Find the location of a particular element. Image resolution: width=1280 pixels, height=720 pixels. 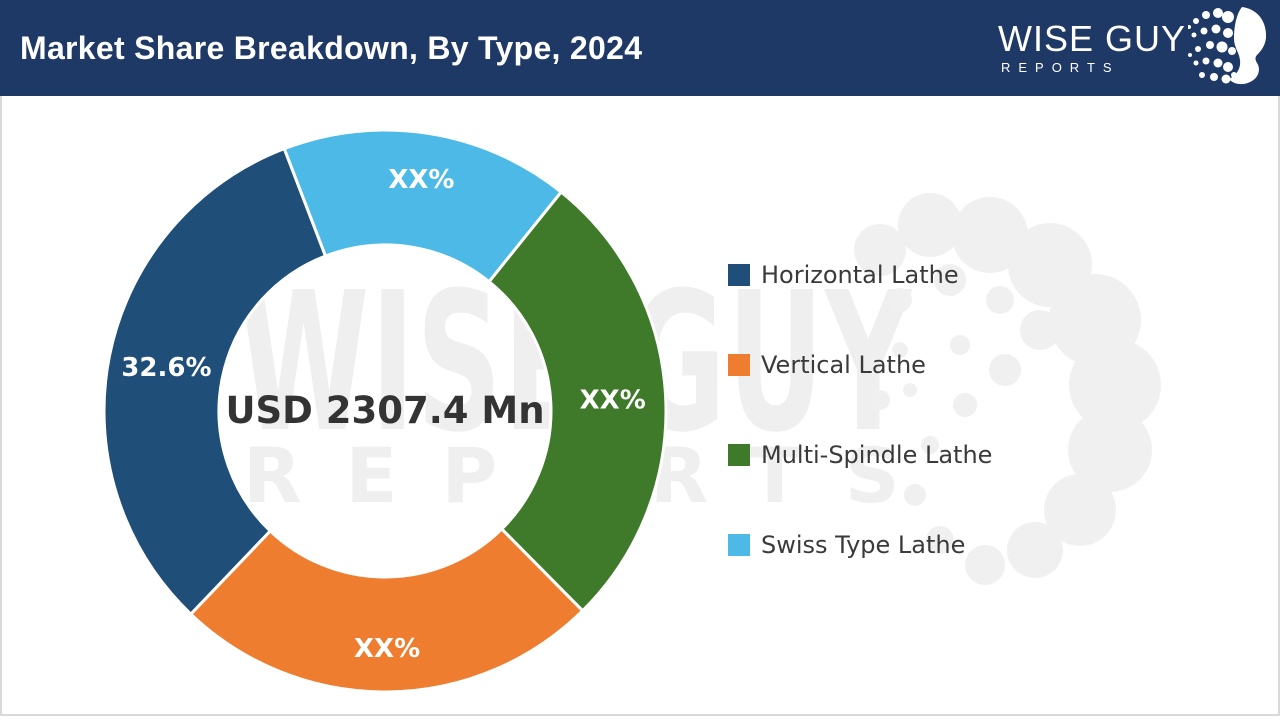

slice-multi-spindle-lathe is located at coordinates (577, 401).